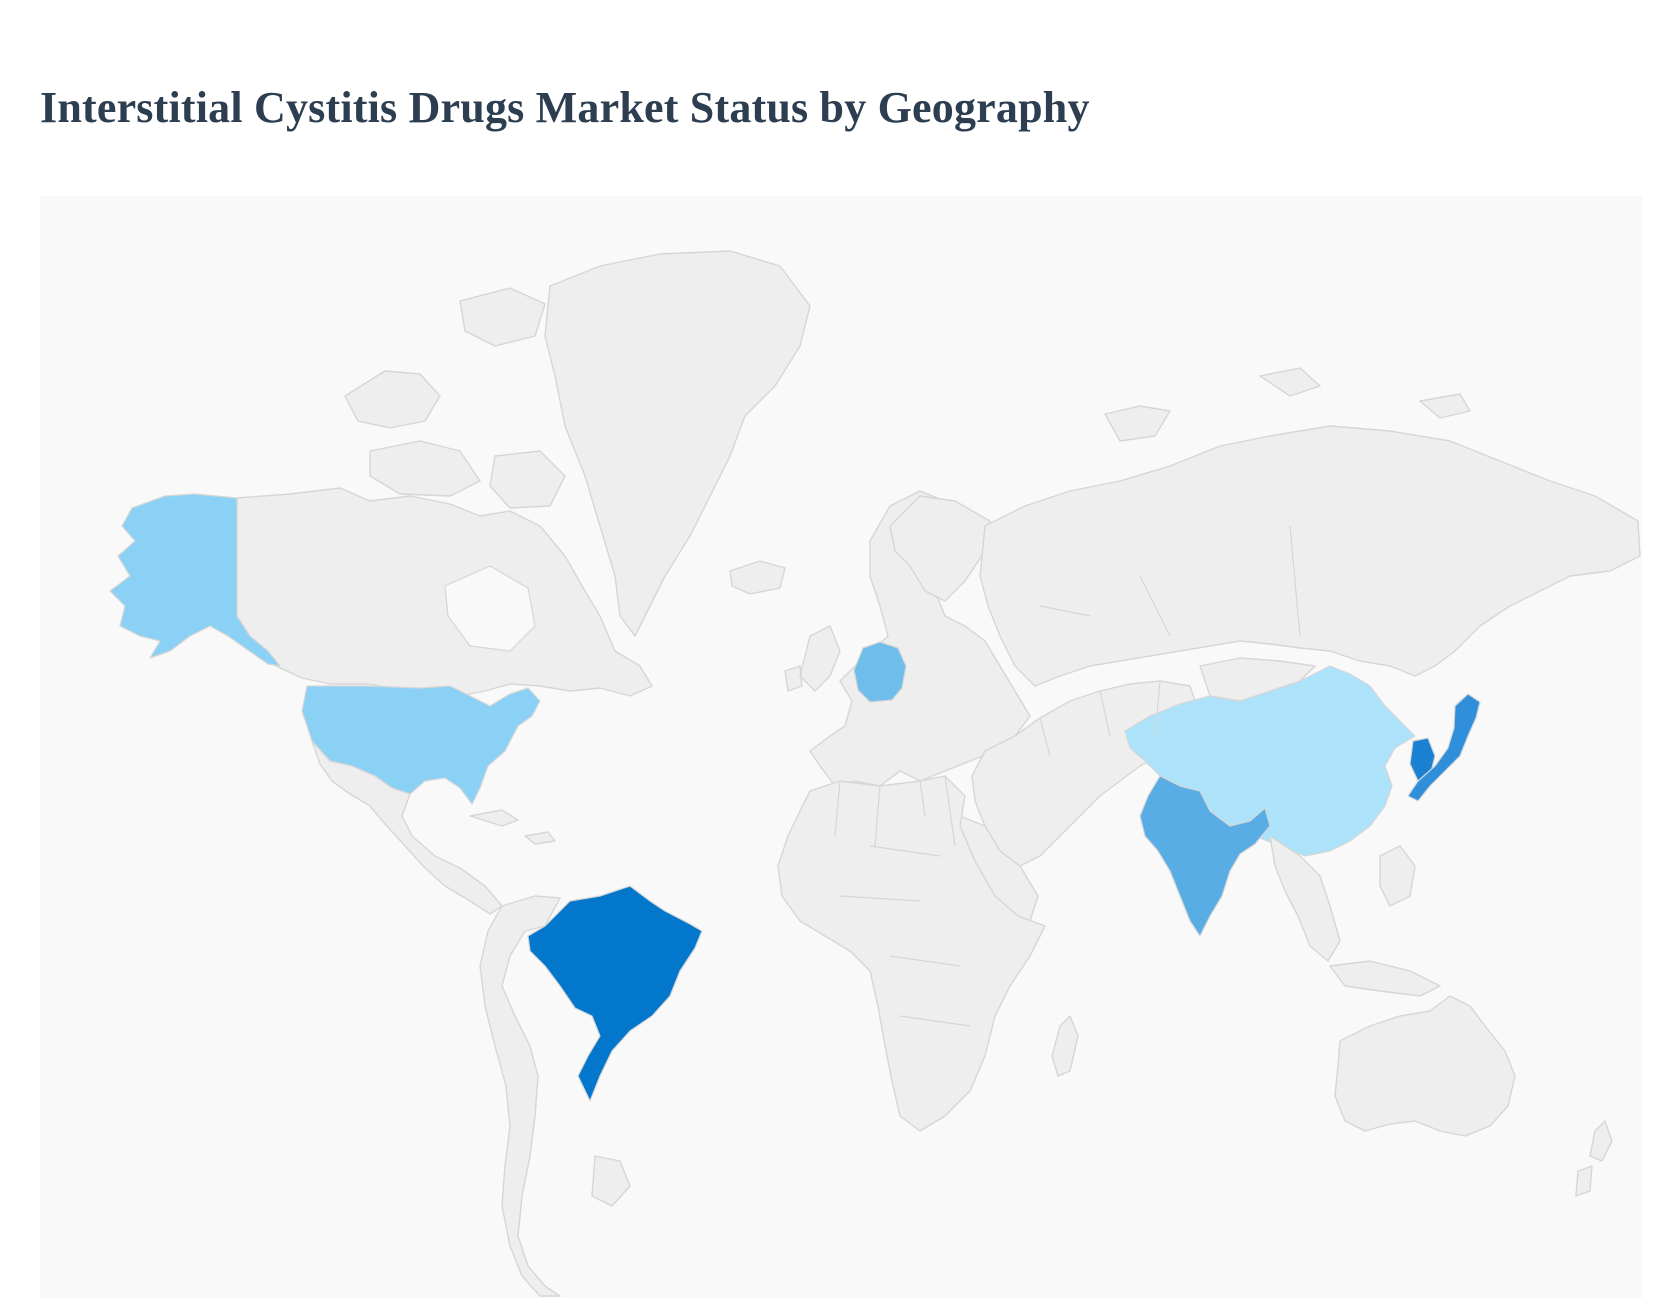 The width and height of the screenshot is (1680, 1304). I want to click on uk-ireland, so click(812, 658).